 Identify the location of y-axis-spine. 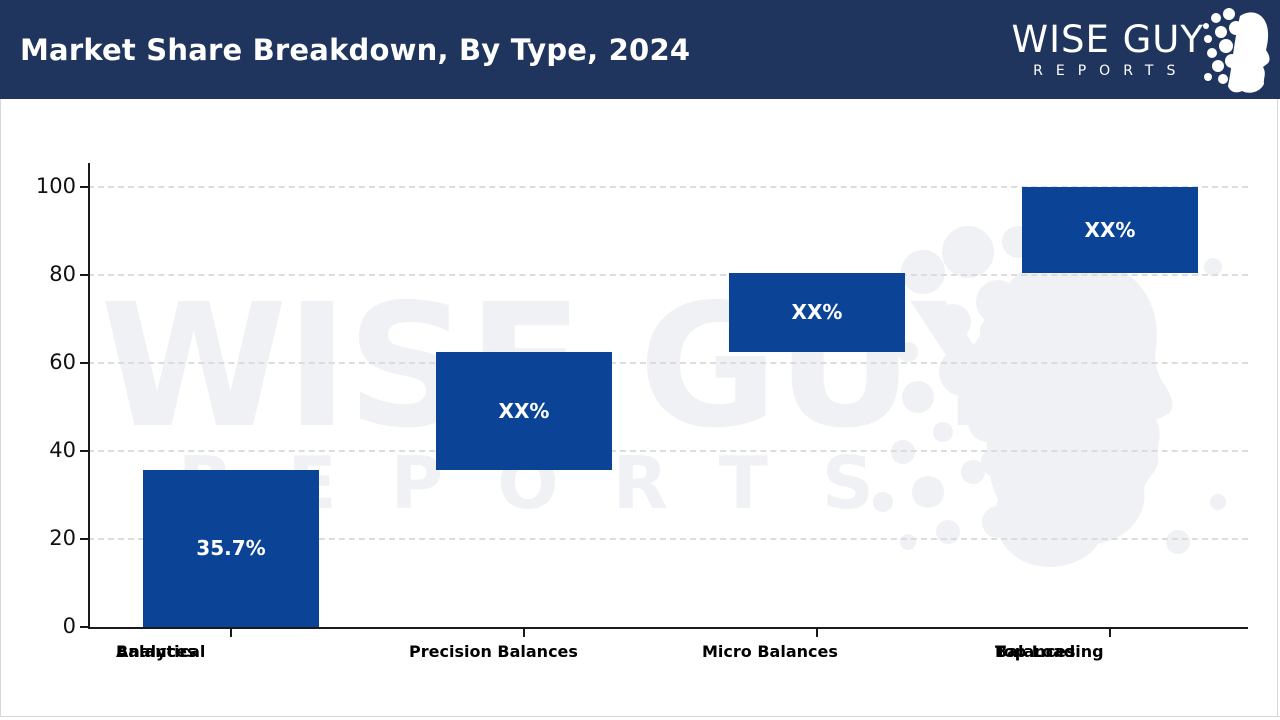
(89, 396).